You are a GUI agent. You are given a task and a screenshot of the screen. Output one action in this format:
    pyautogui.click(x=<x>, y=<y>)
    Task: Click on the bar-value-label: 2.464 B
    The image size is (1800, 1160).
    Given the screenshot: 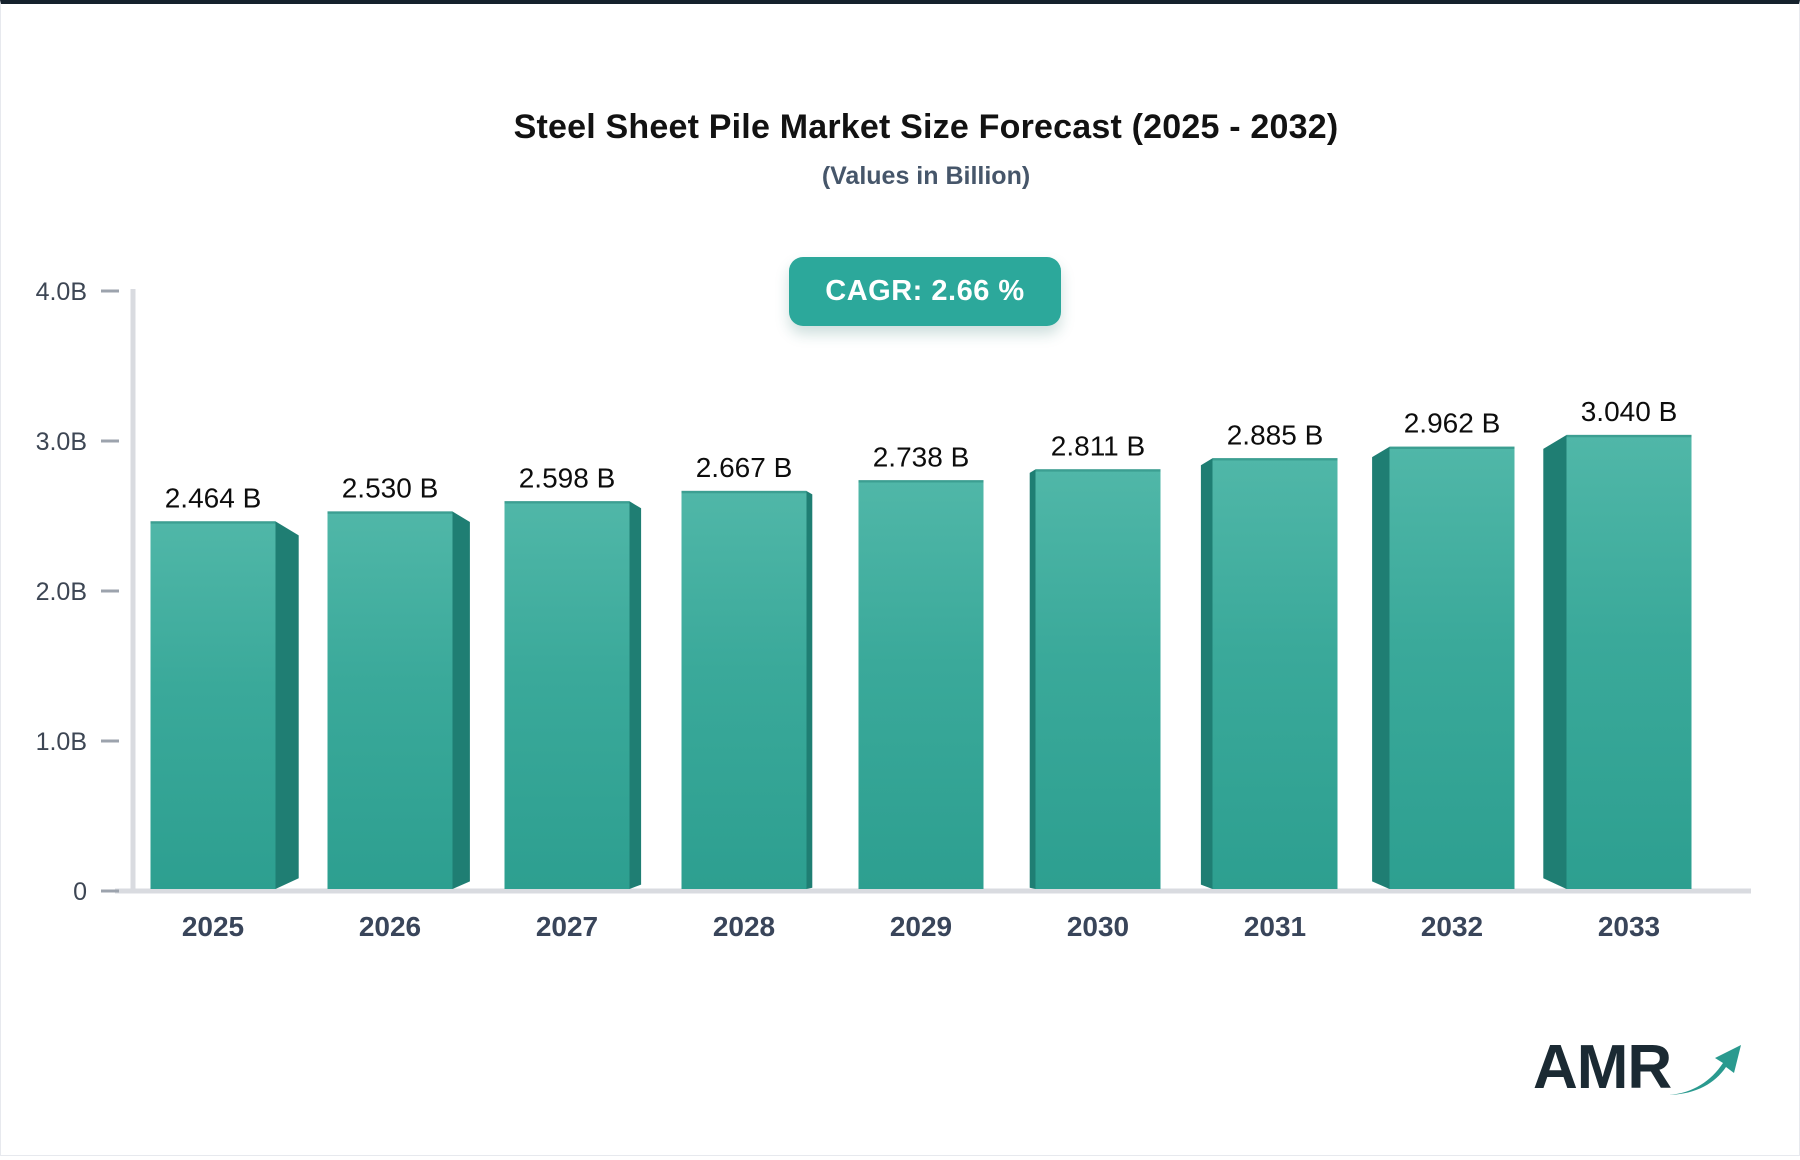 What is the action you would take?
    pyautogui.click(x=213, y=497)
    